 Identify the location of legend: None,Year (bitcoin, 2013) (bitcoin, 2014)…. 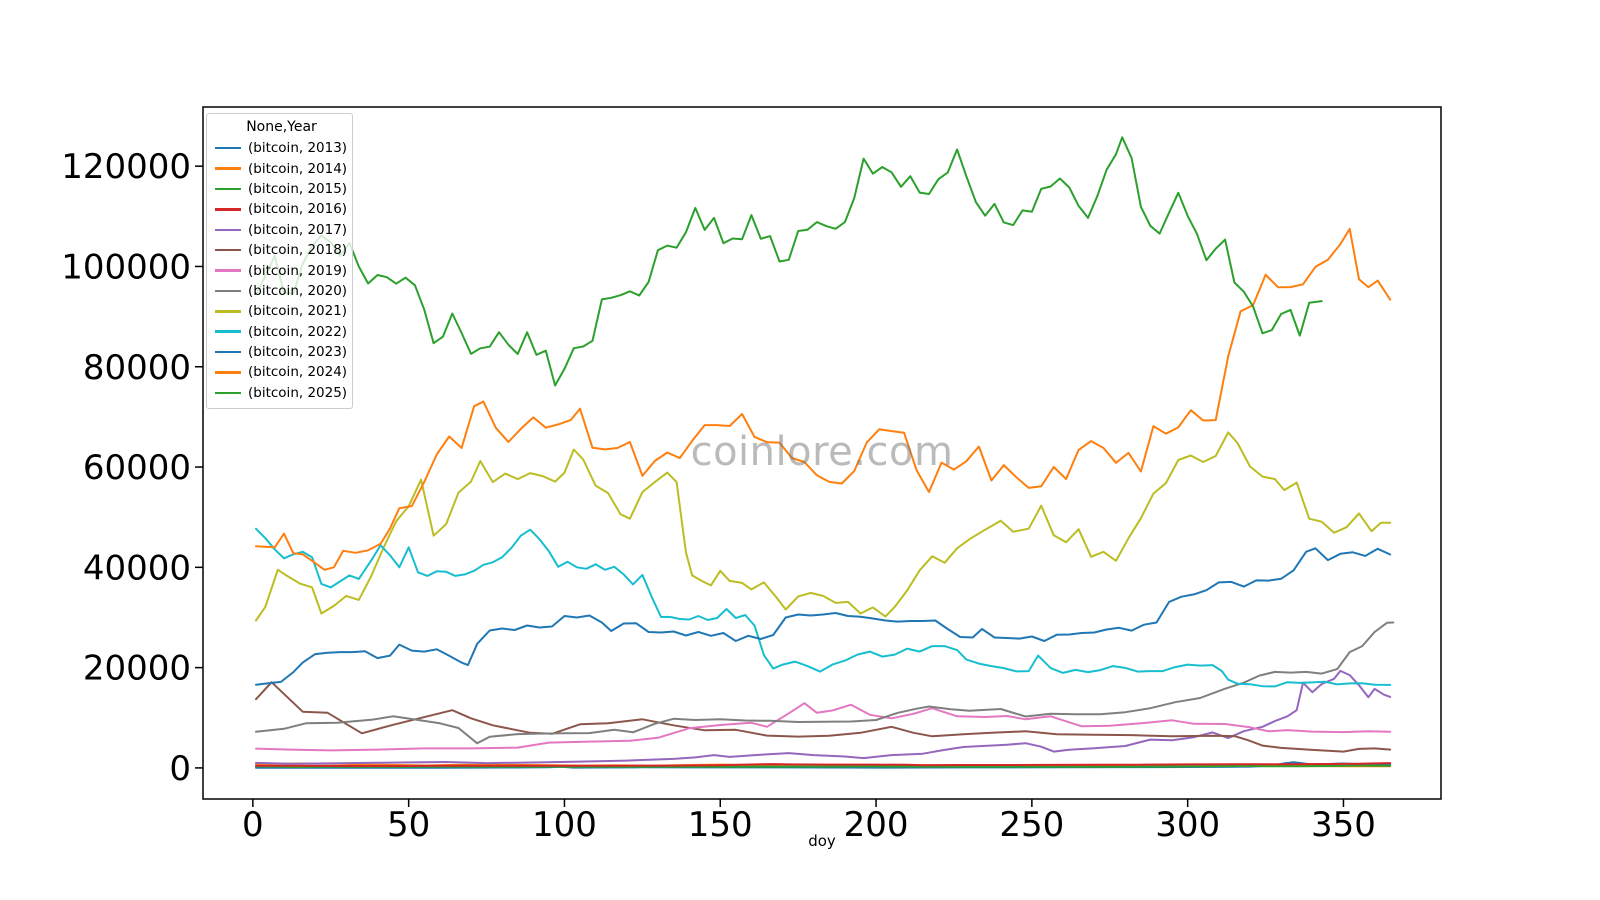
(279, 261).